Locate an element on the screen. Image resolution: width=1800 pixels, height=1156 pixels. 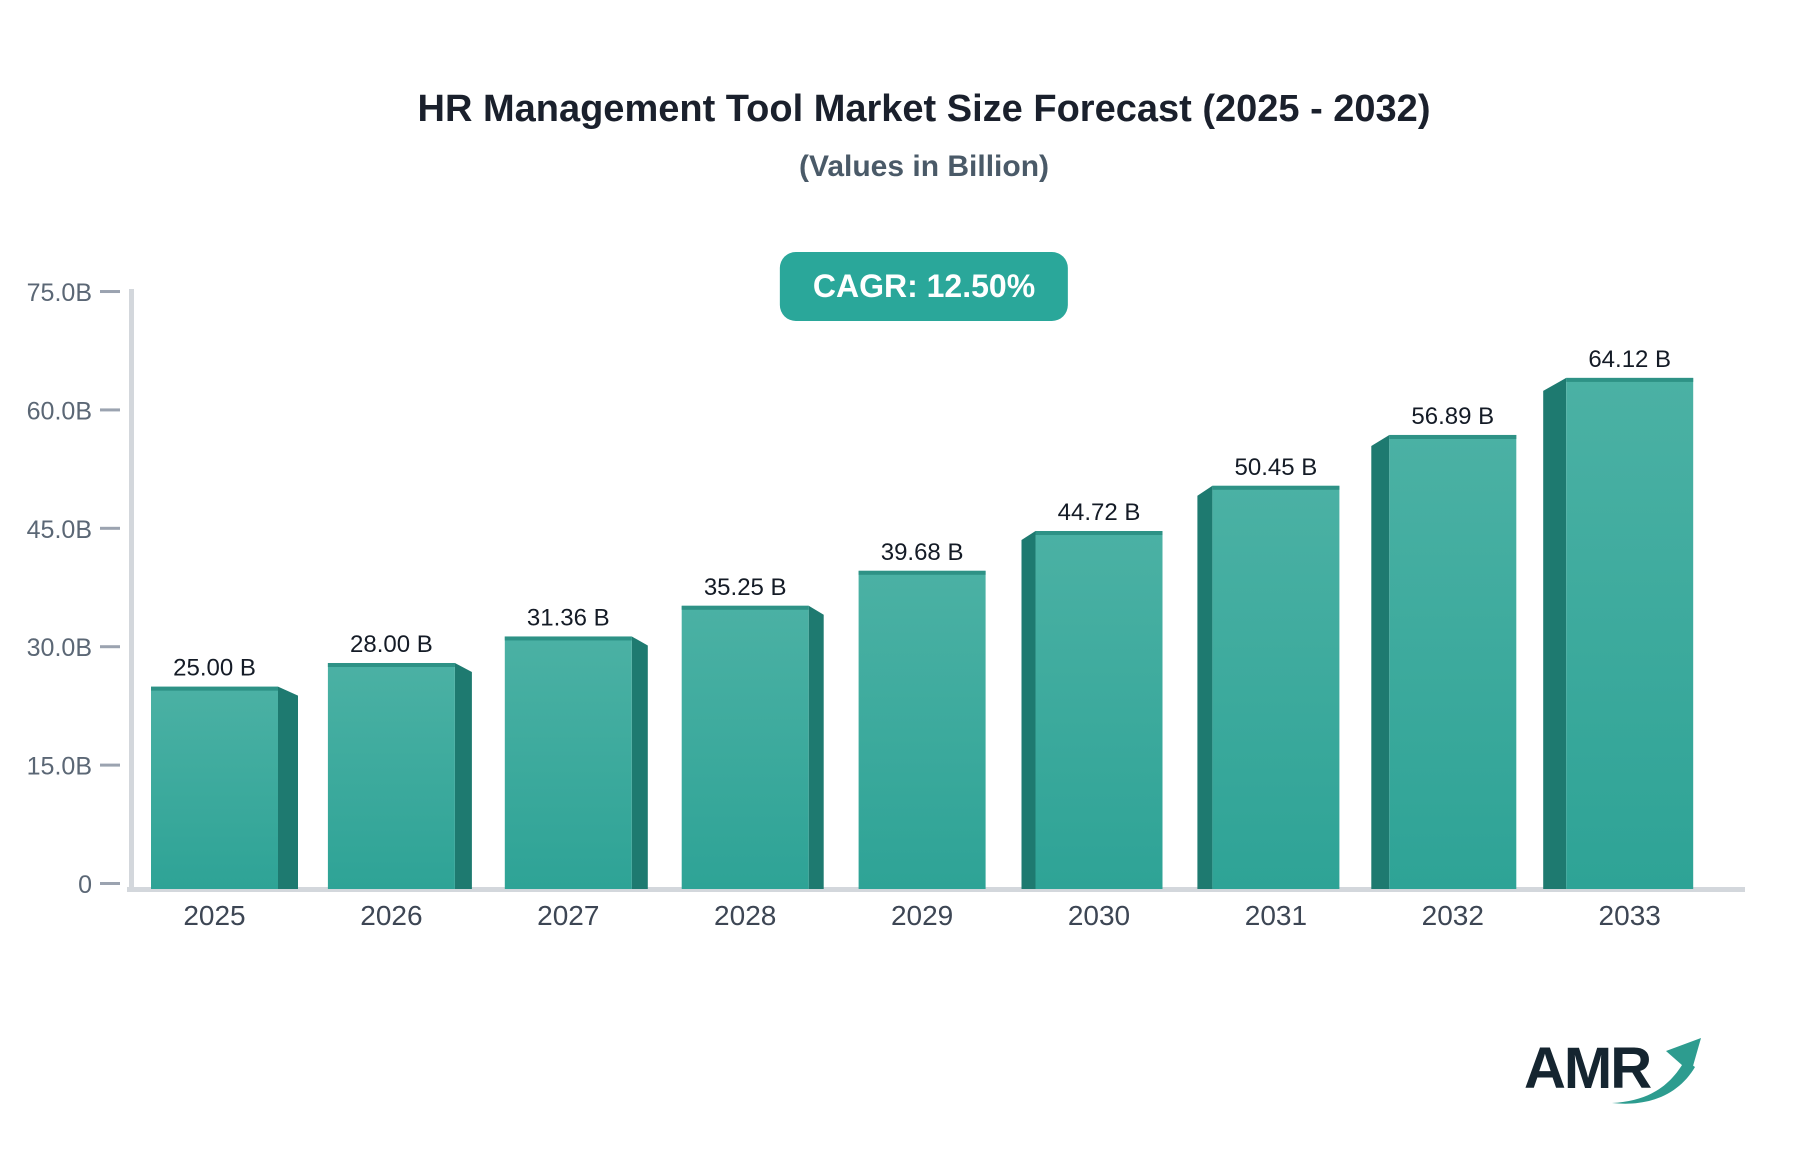
y-axis-tick-label: 75.0B is located at coordinates (59, 293).